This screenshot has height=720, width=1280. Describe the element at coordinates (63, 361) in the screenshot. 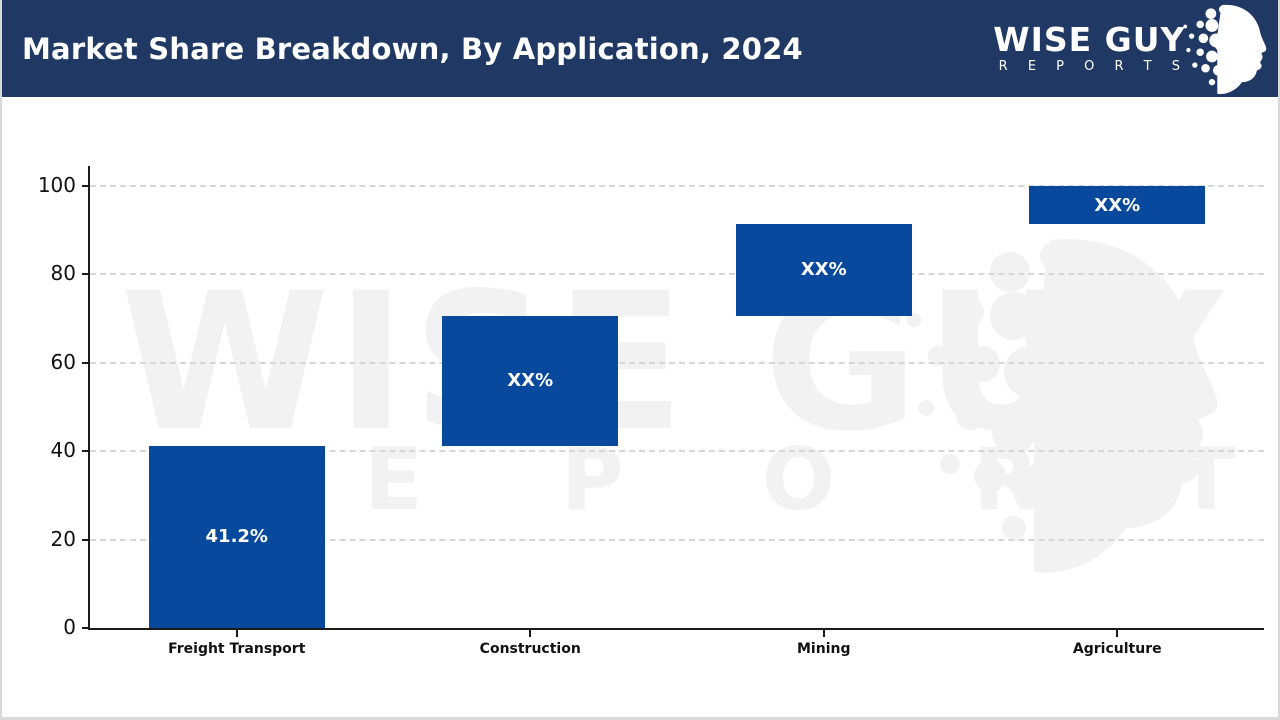

I see `y-tick-label: 60` at that location.